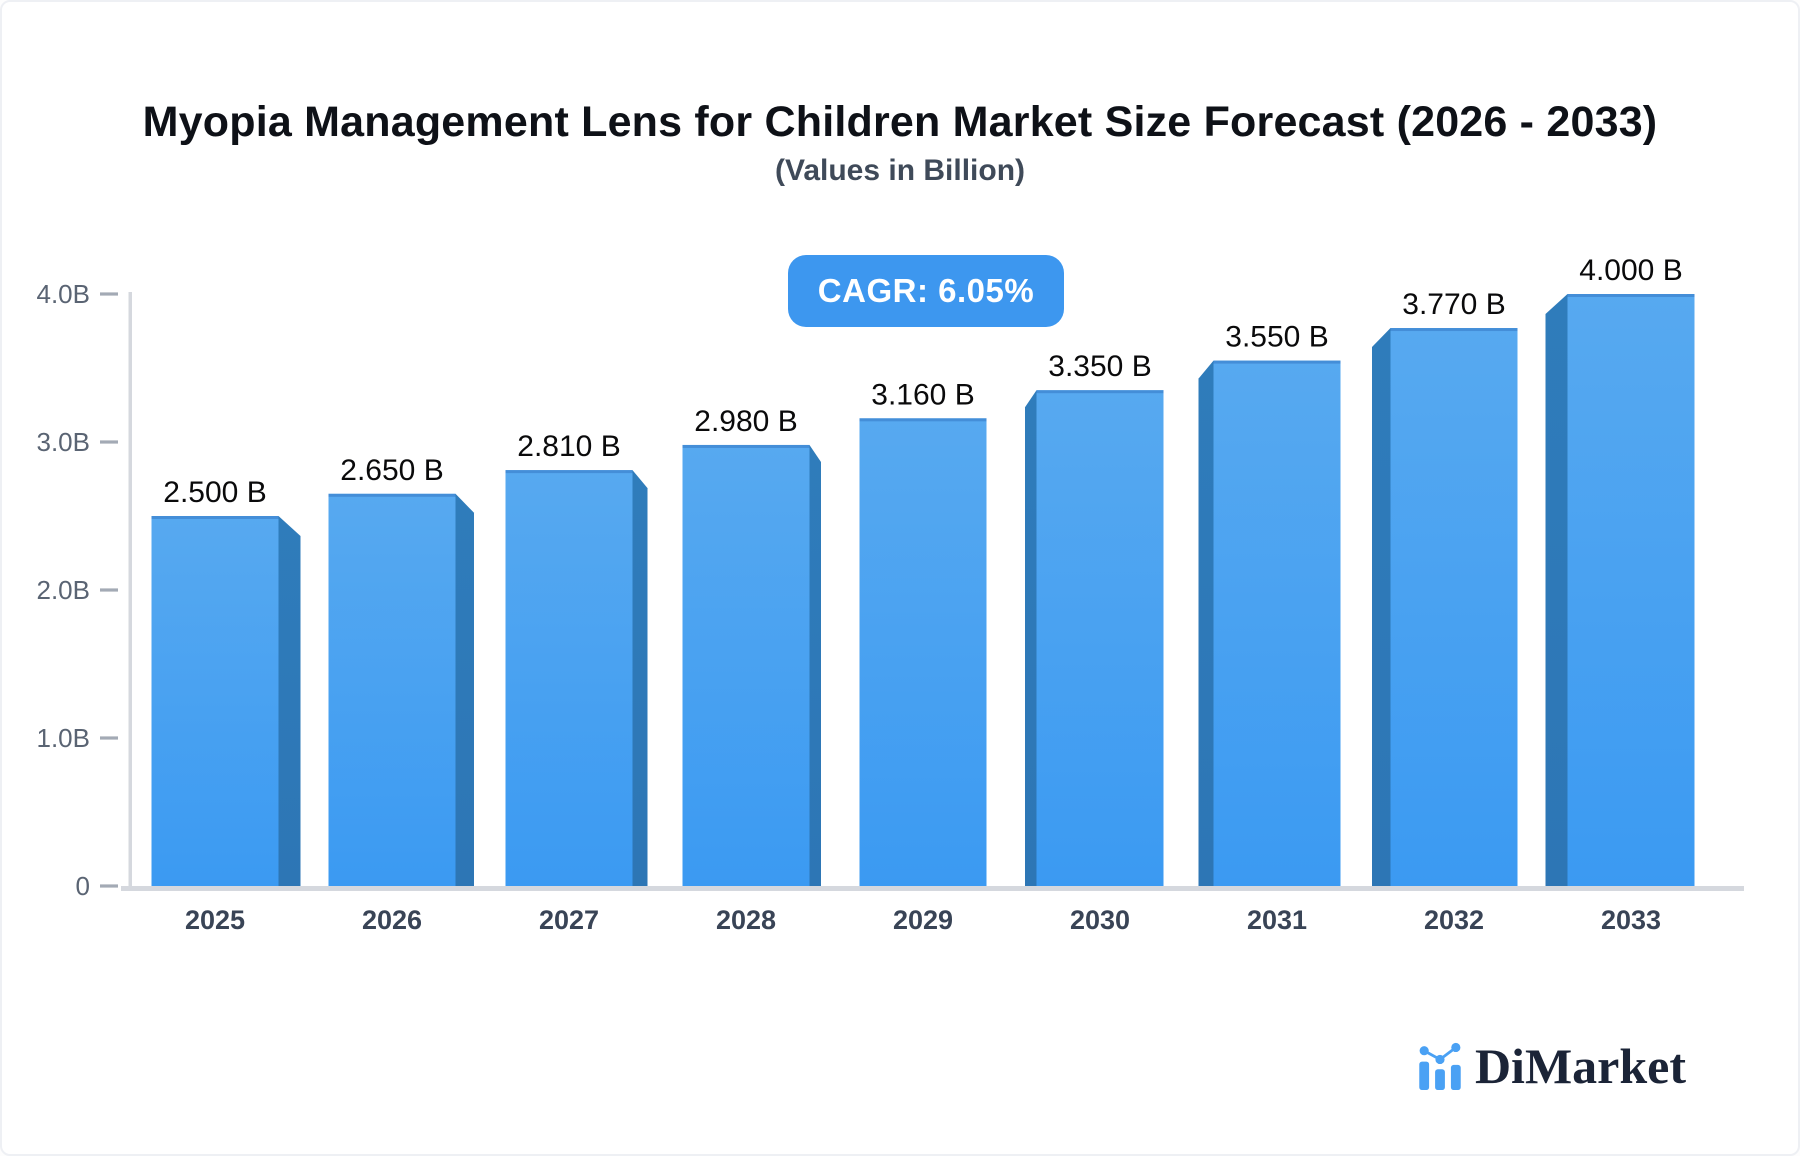  Describe the element at coordinates (392, 689) in the screenshot. I see `bar-front-2026` at that location.